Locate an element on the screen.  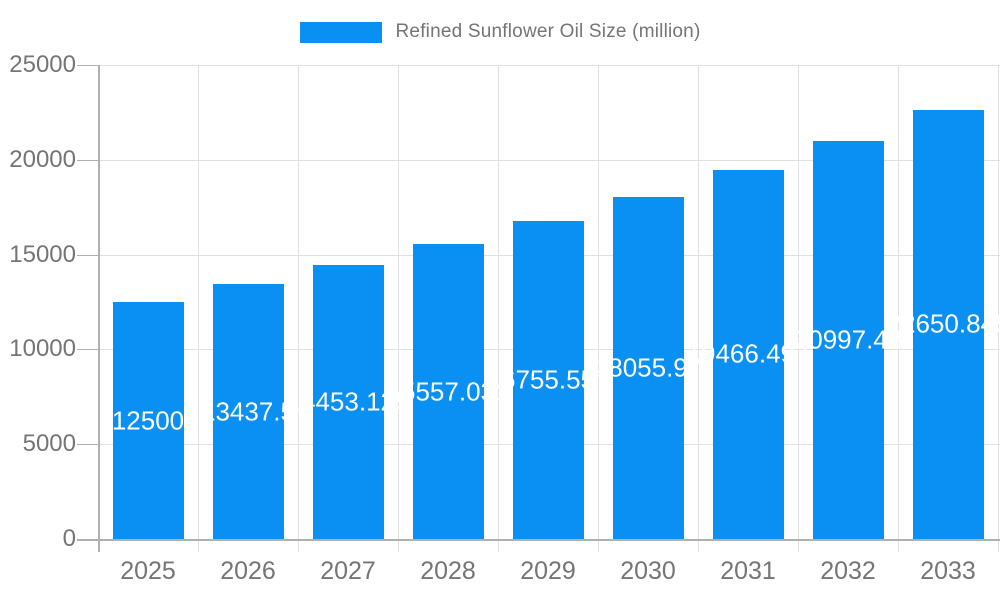
bar-2028 is located at coordinates (448, 391).